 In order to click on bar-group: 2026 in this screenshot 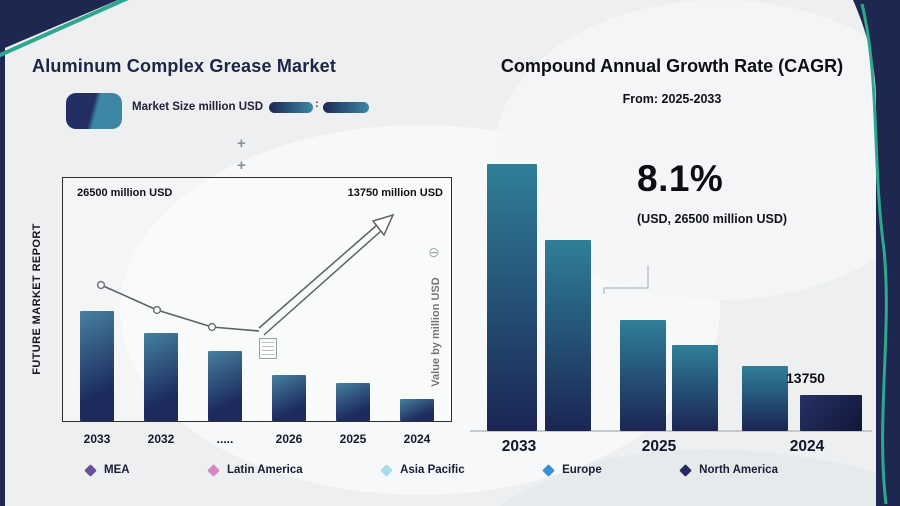, I will do `click(289, 312)`.